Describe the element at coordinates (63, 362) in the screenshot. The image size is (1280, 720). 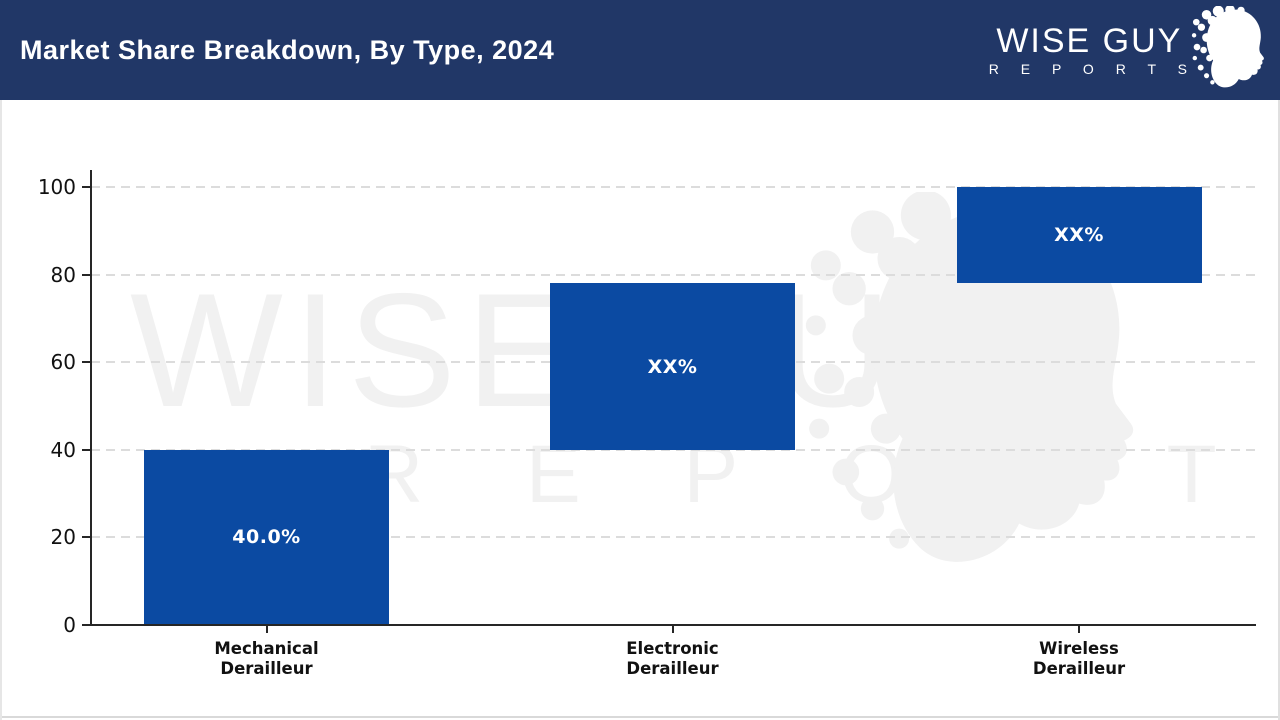
I see `y-tick-label: 60` at that location.